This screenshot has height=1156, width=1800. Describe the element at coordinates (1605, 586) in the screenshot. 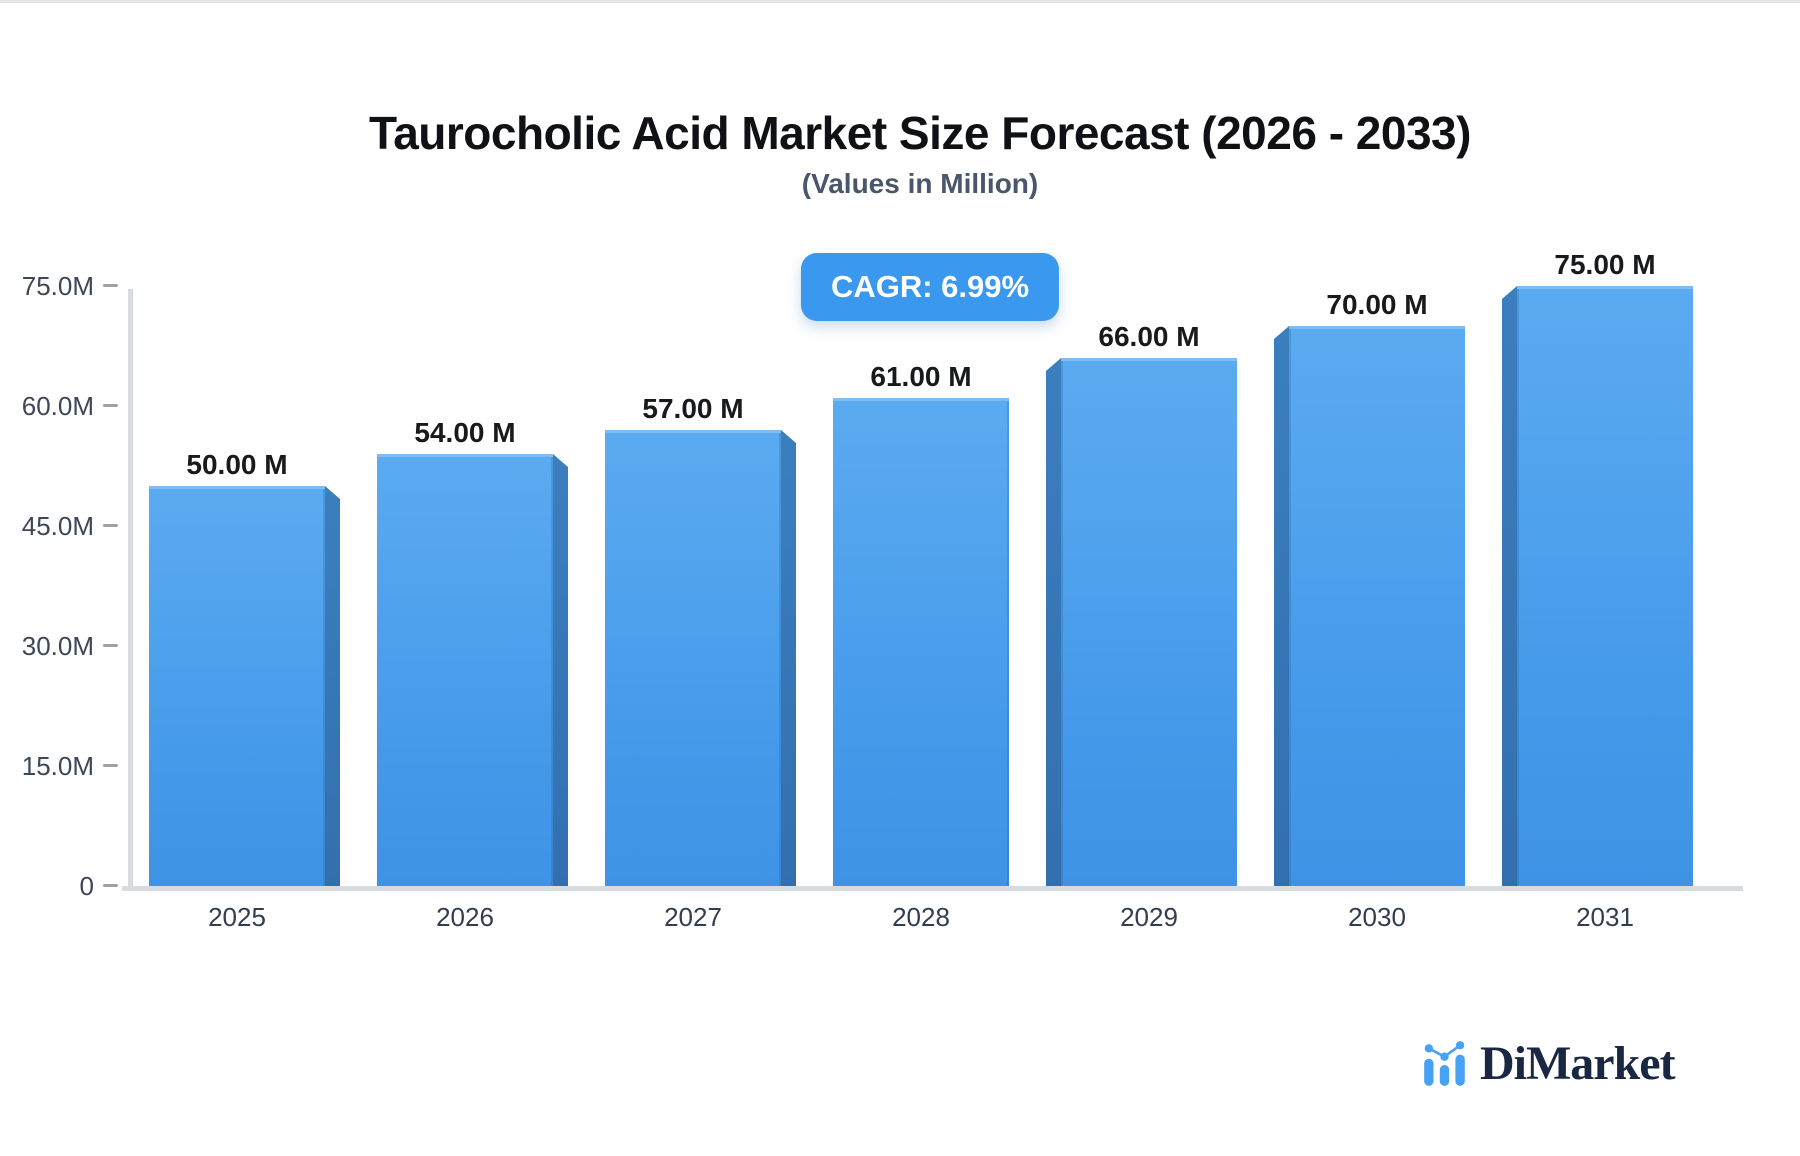

I see `bar-2031` at that location.